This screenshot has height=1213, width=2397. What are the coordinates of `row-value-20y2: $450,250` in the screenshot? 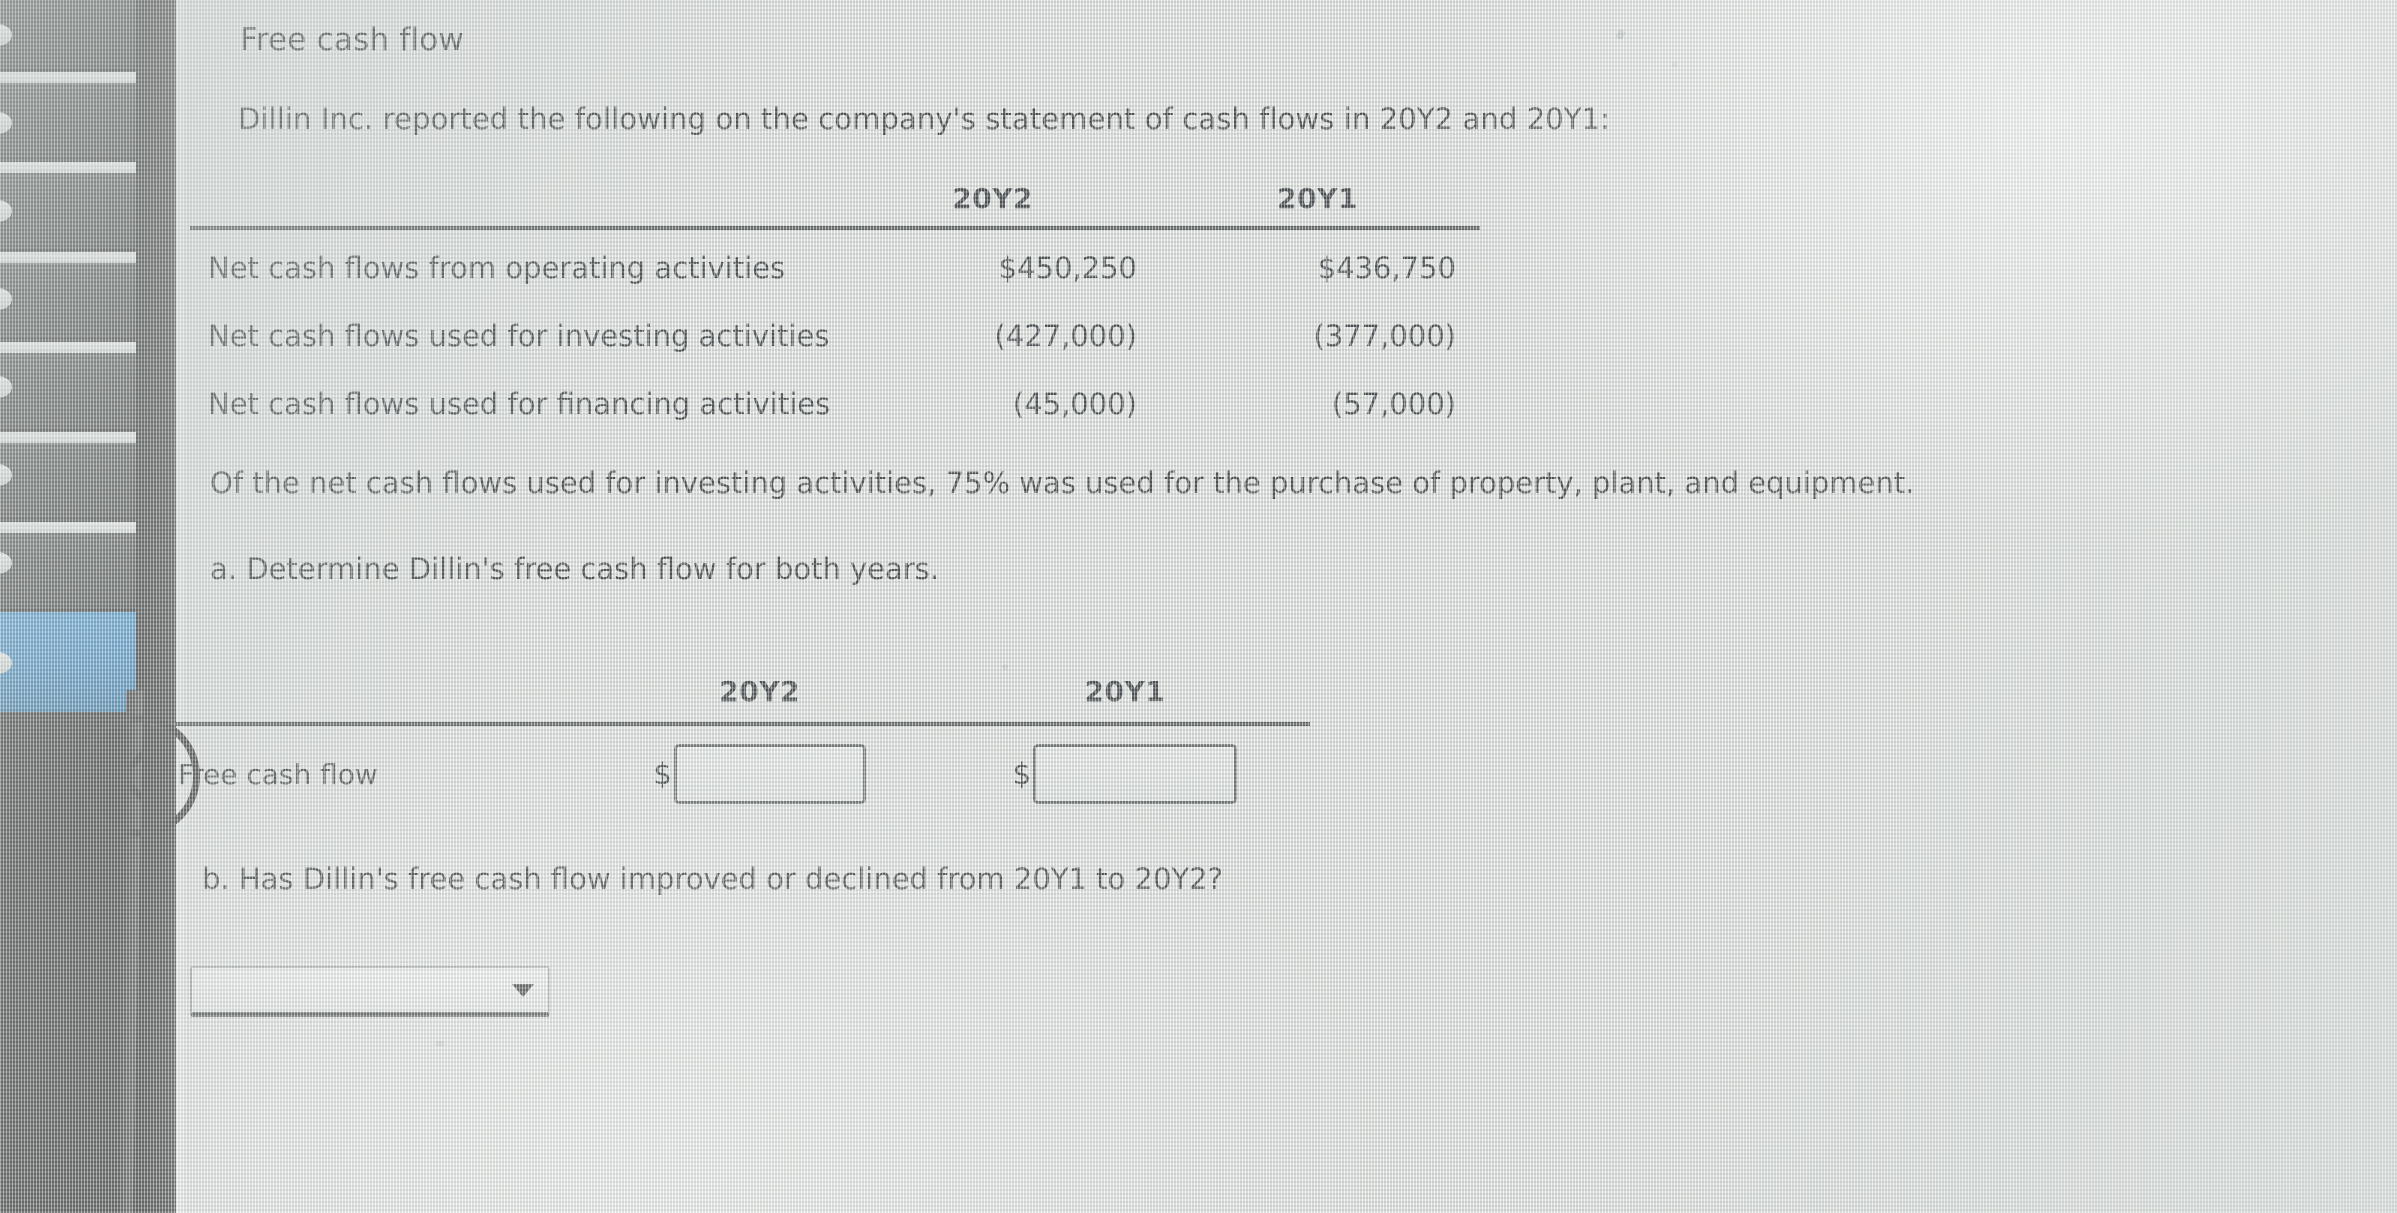 It's located at (1067, 268).